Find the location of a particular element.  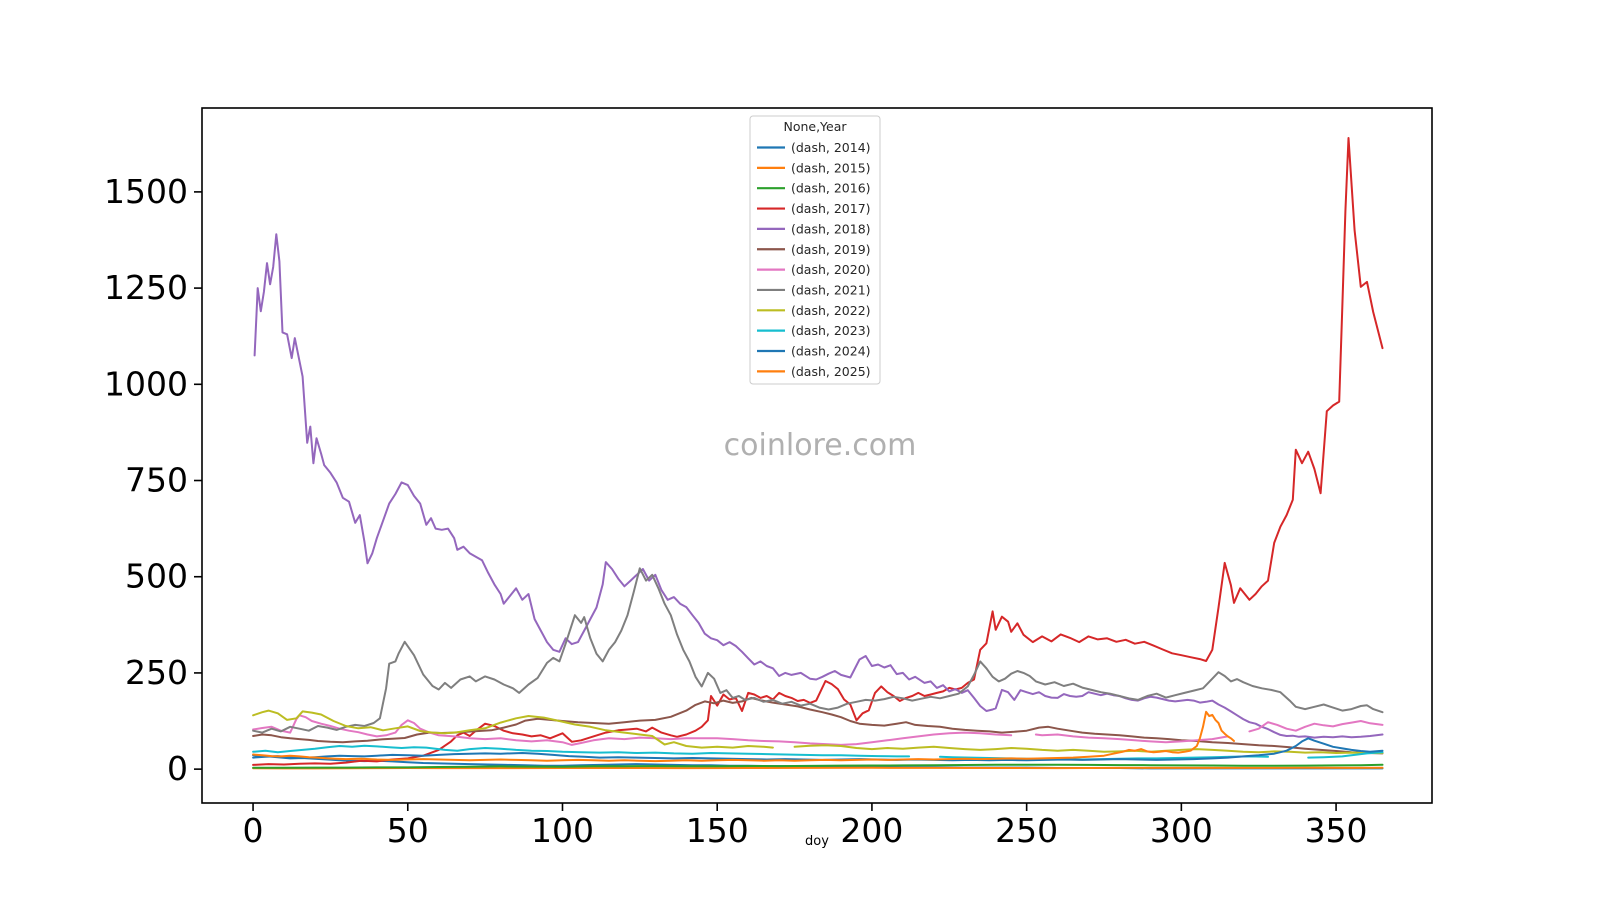

y-tick-label: 250 is located at coordinates (156, 672).